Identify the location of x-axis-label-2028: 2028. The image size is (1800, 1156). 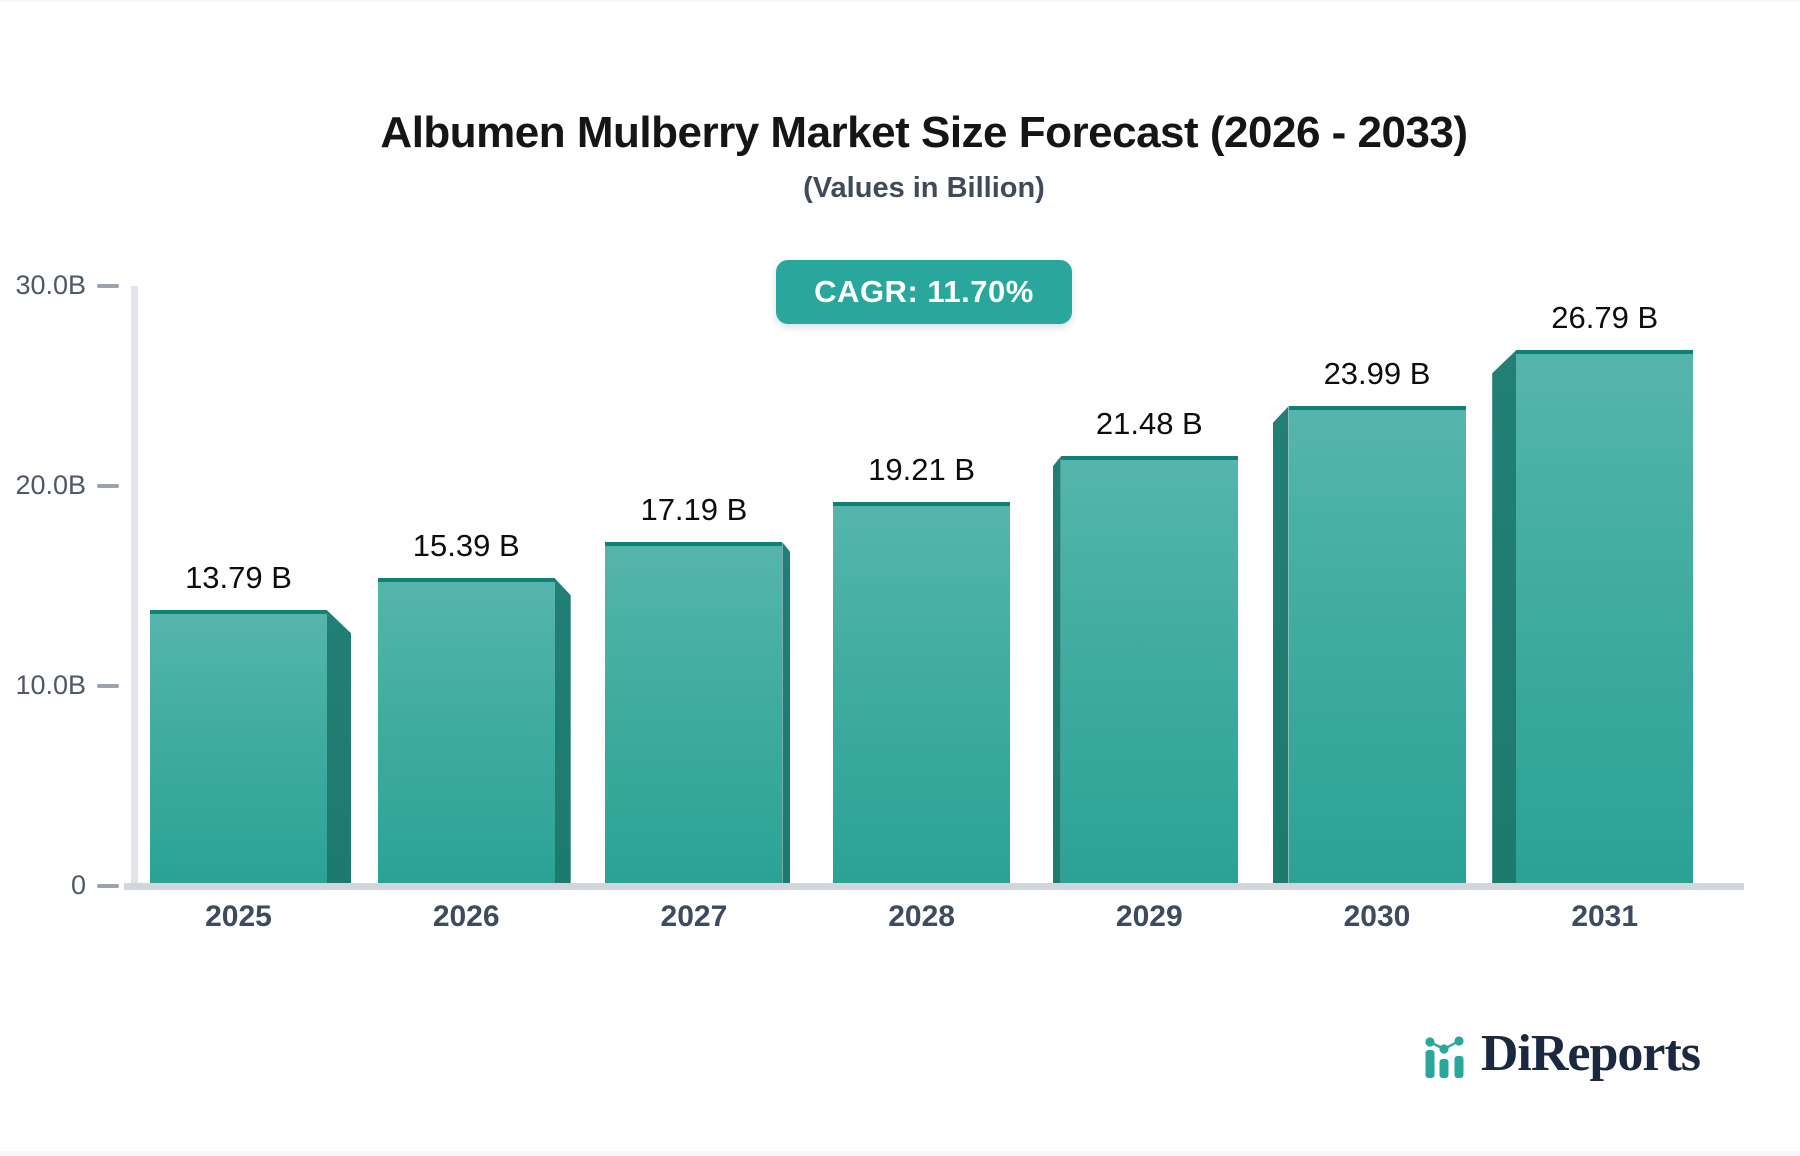
(921, 916).